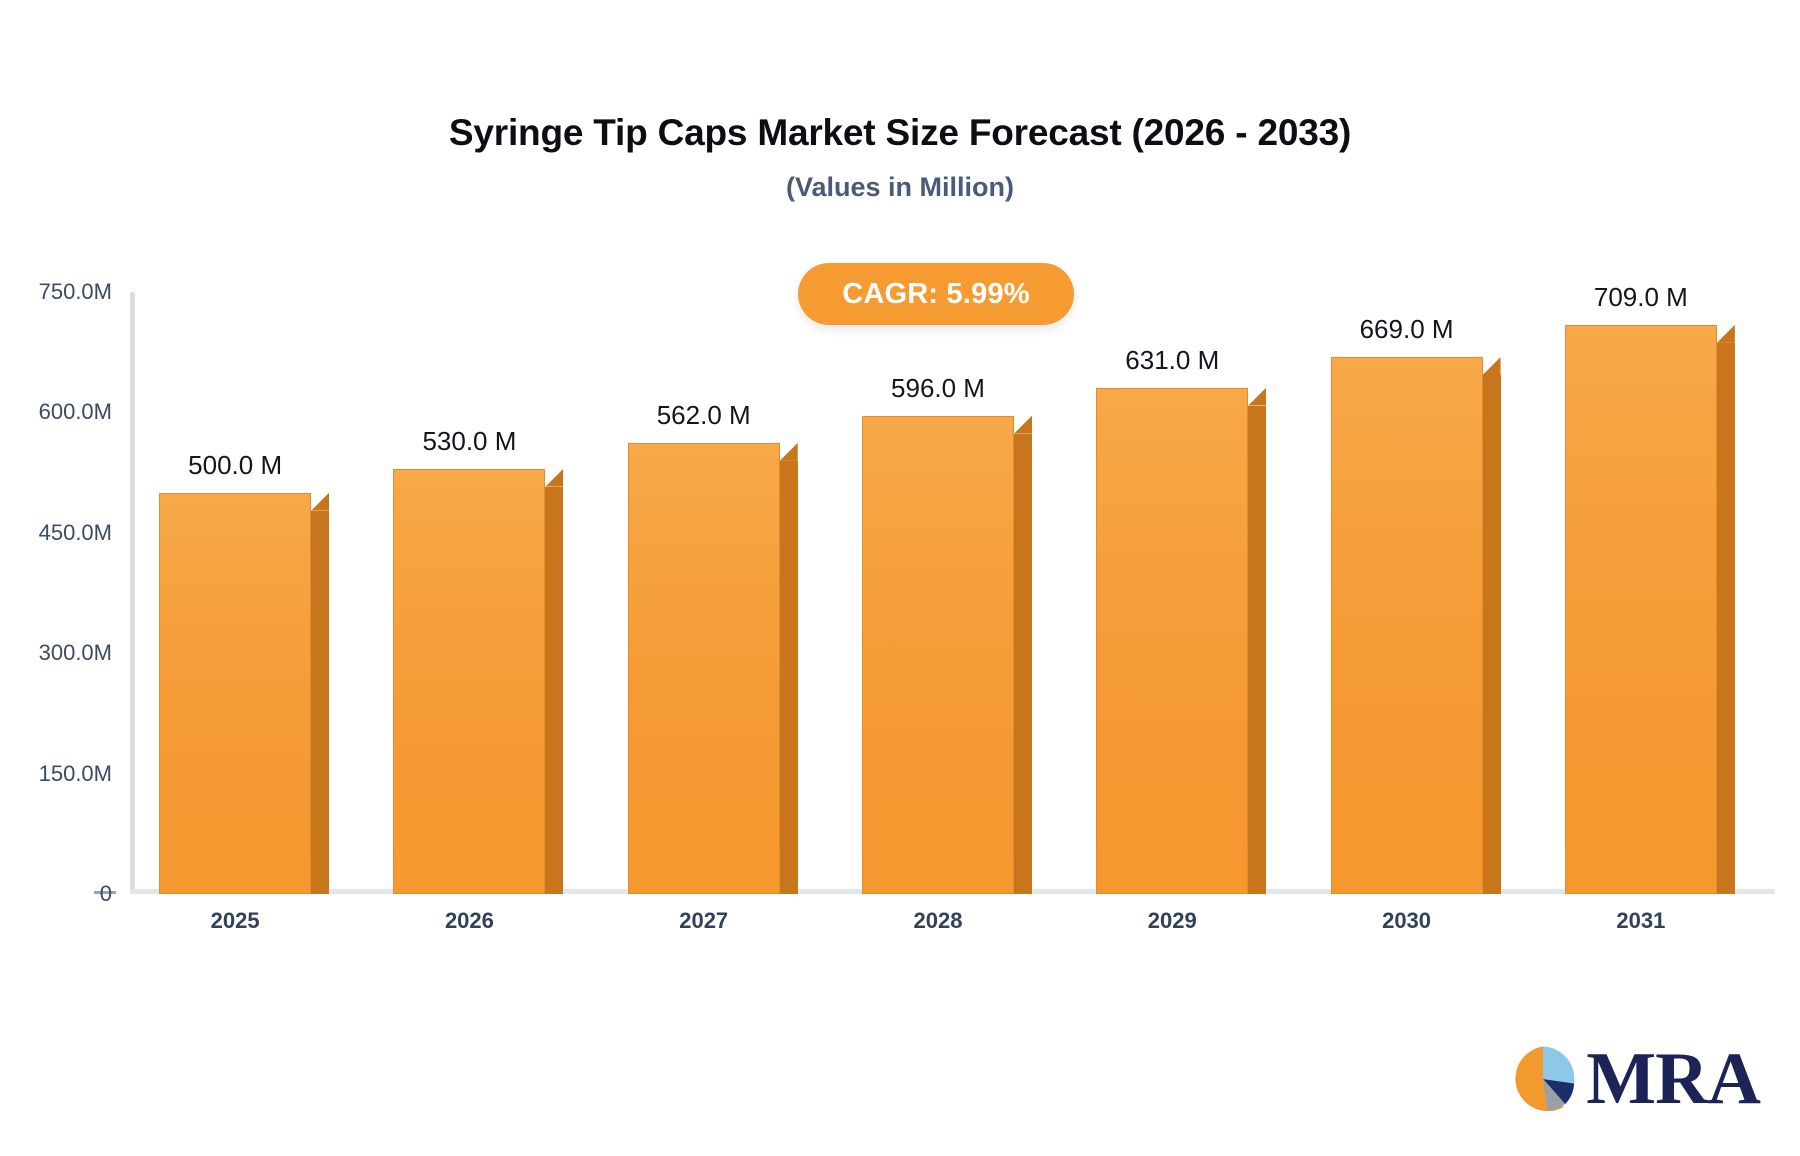 Image resolution: width=1800 pixels, height=1156 pixels. Describe the element at coordinates (132, 593) in the screenshot. I see `y-axis-line` at that location.